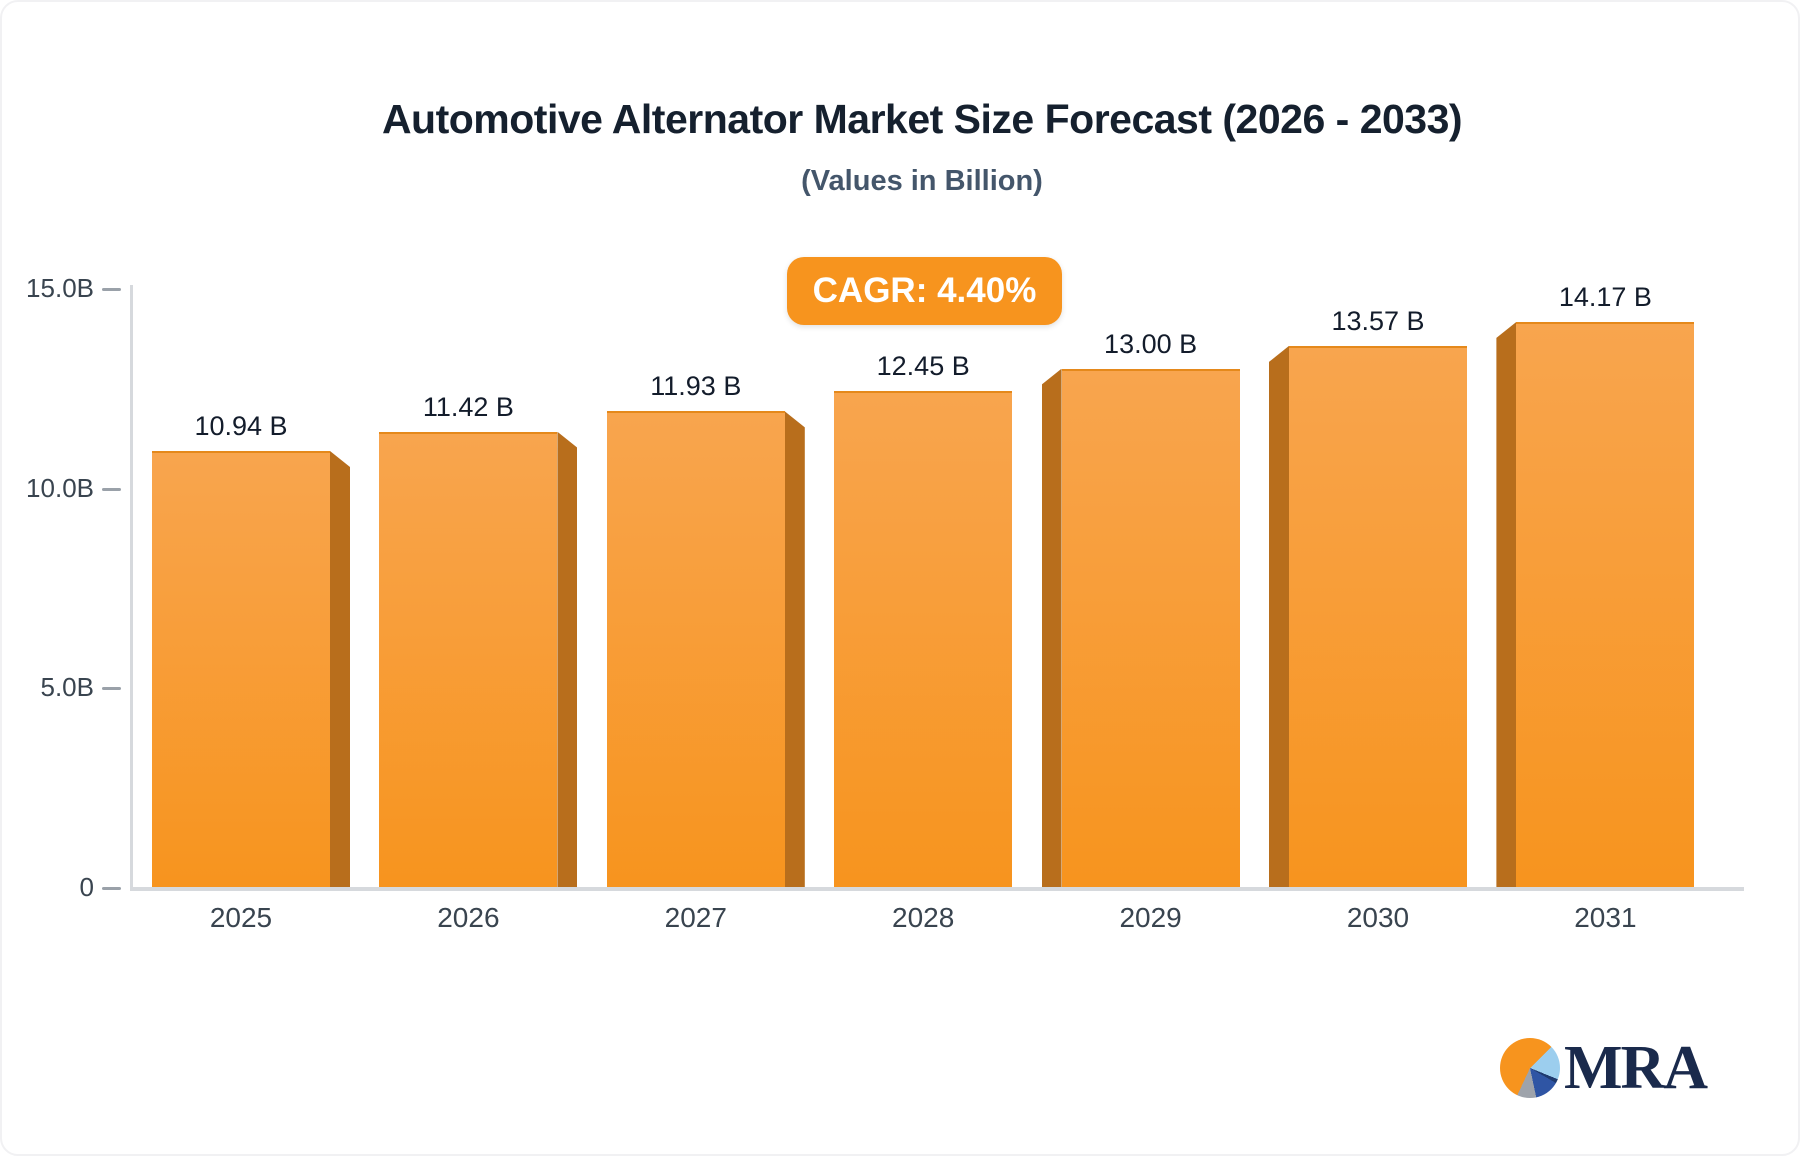 This screenshot has height=1156, width=1800. I want to click on bar-value-label: 13.57 B, so click(1378, 320).